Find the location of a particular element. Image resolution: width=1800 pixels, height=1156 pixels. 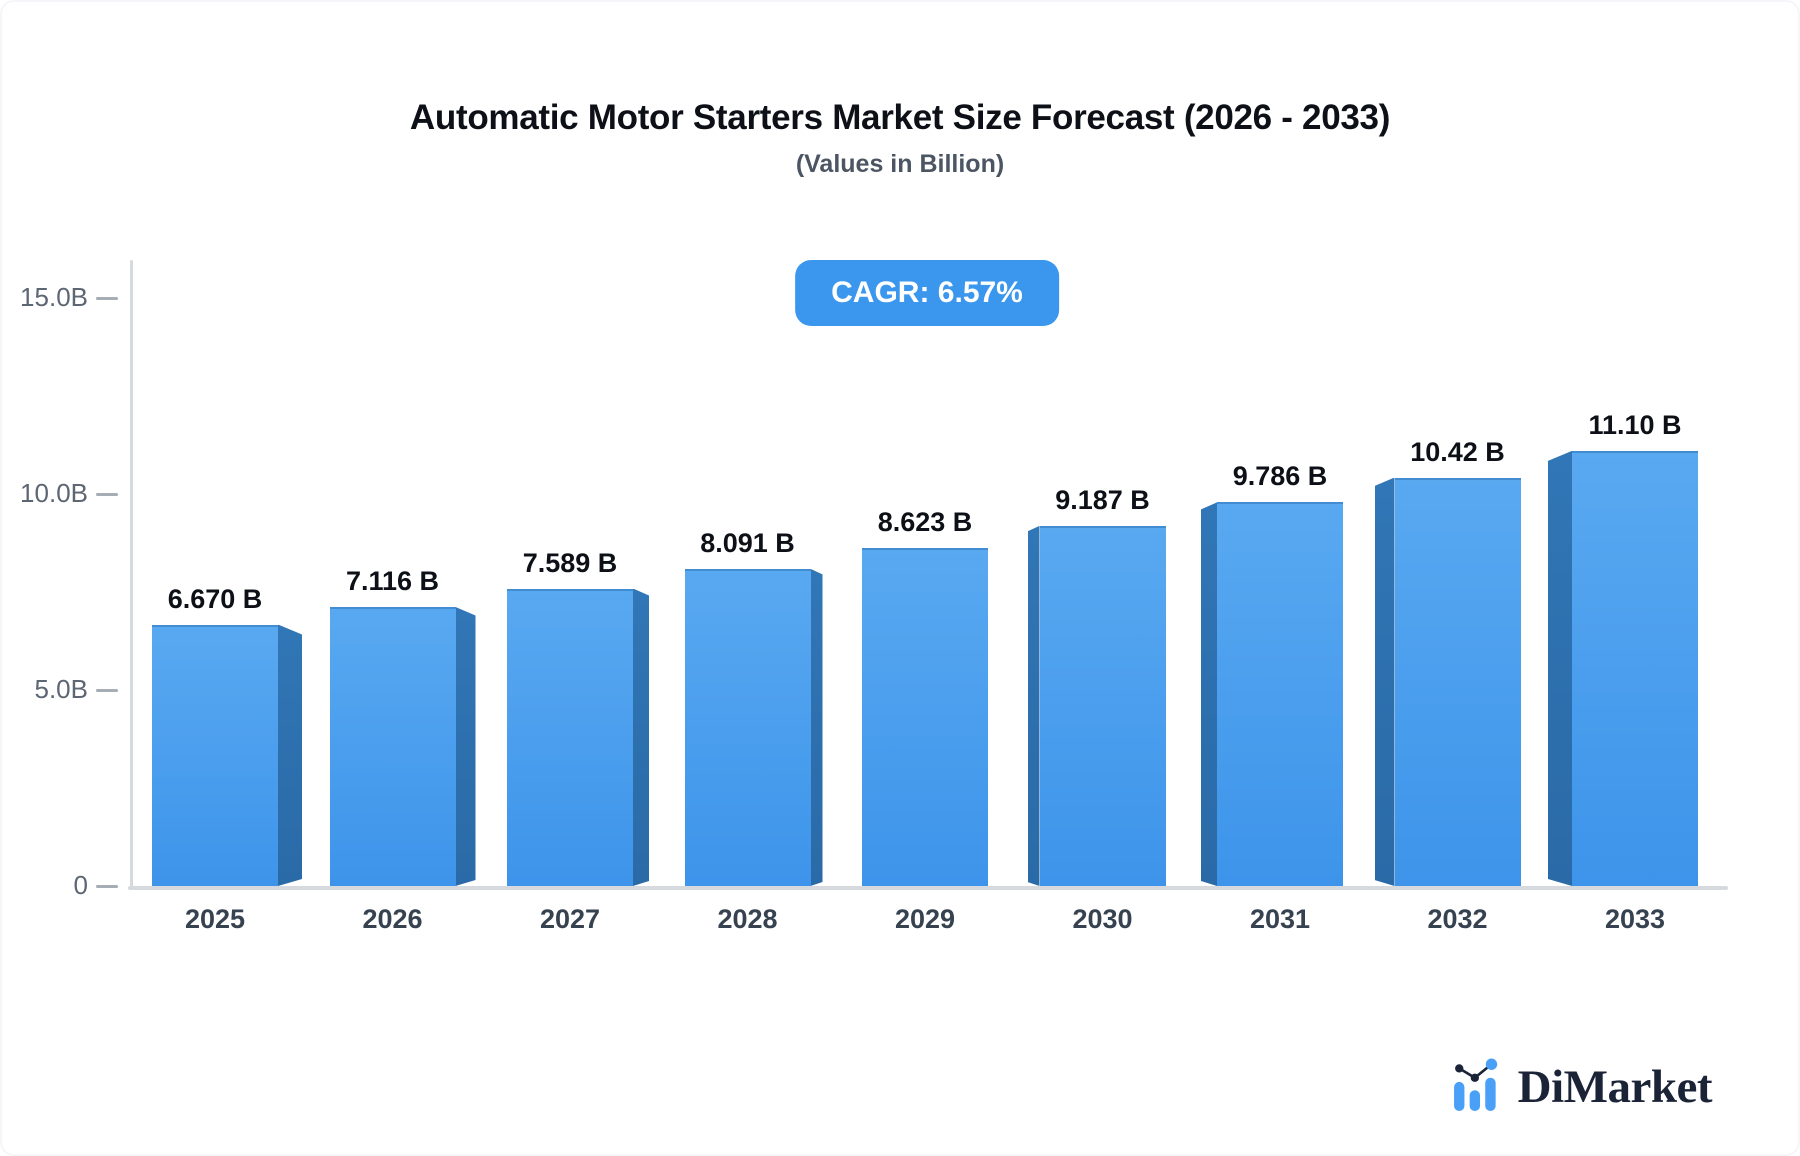

y-tick-label: 0 is located at coordinates (80, 885).